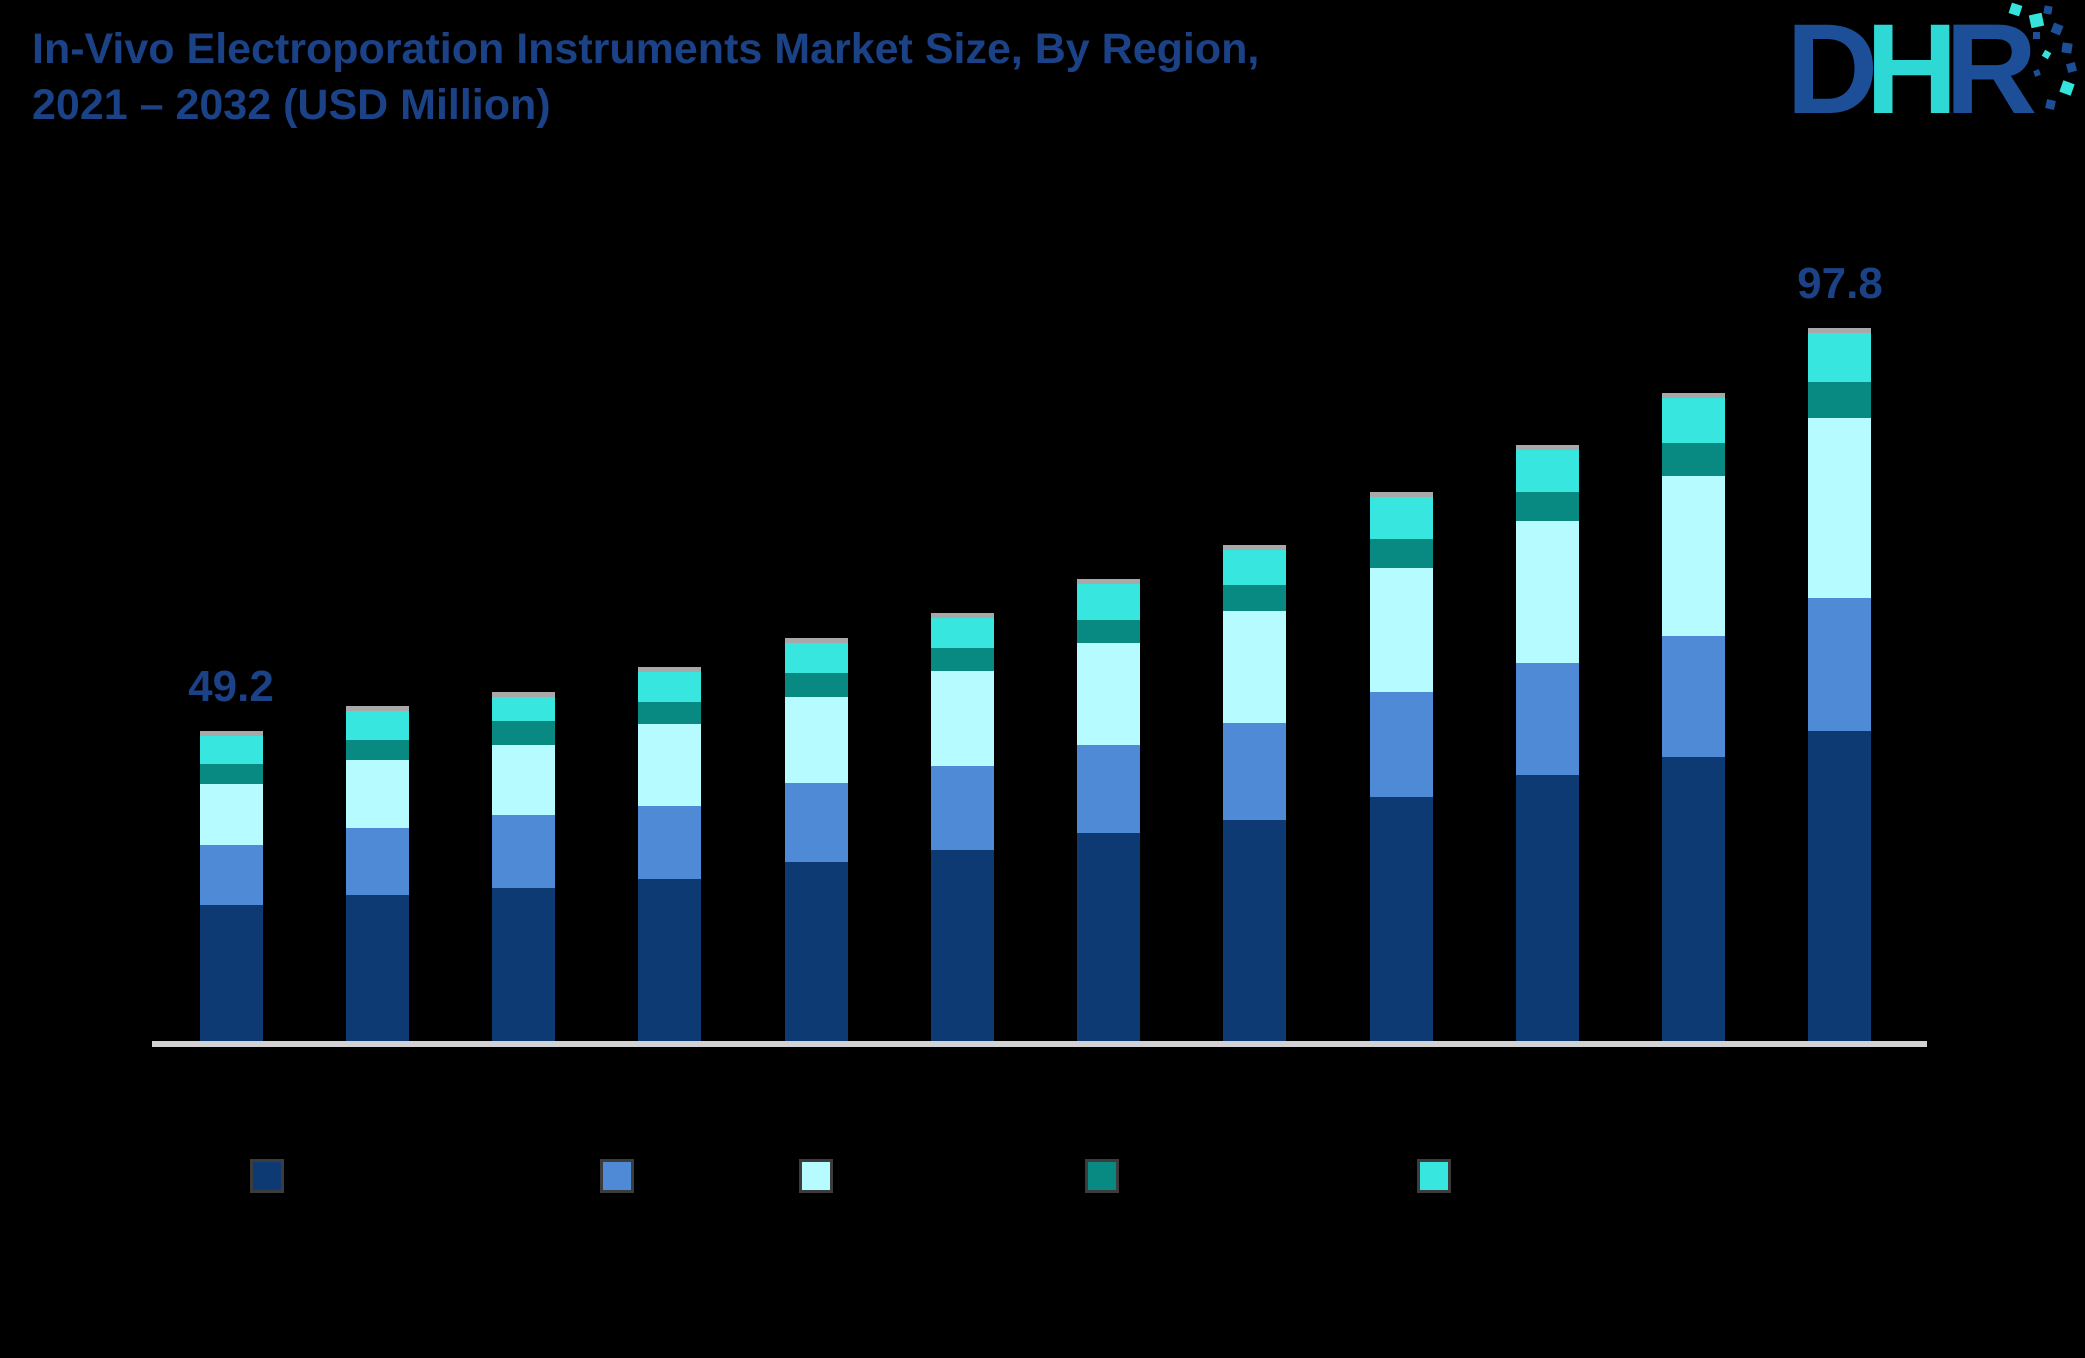  I want to click on bar-2030, so click(1547, 745).